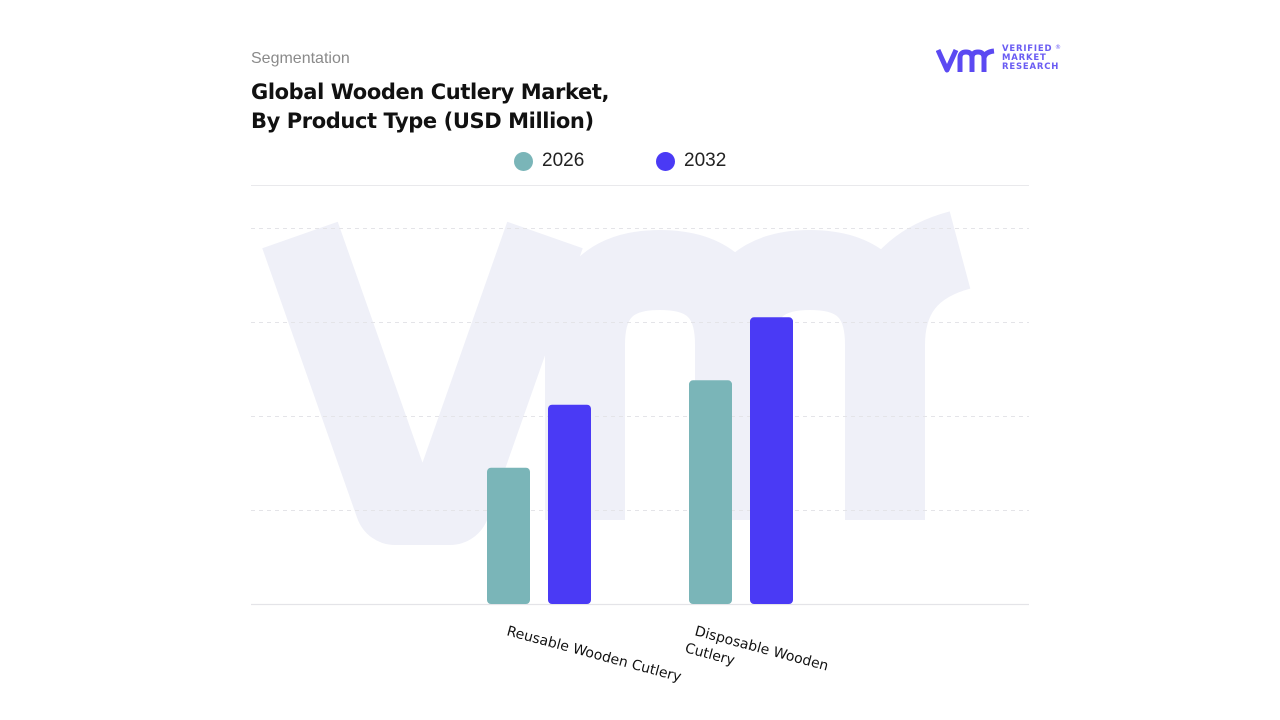 This screenshot has height=720, width=1280. What do you see at coordinates (1024, 58) in the screenshot?
I see `brand-line-2: MARKET` at bounding box center [1024, 58].